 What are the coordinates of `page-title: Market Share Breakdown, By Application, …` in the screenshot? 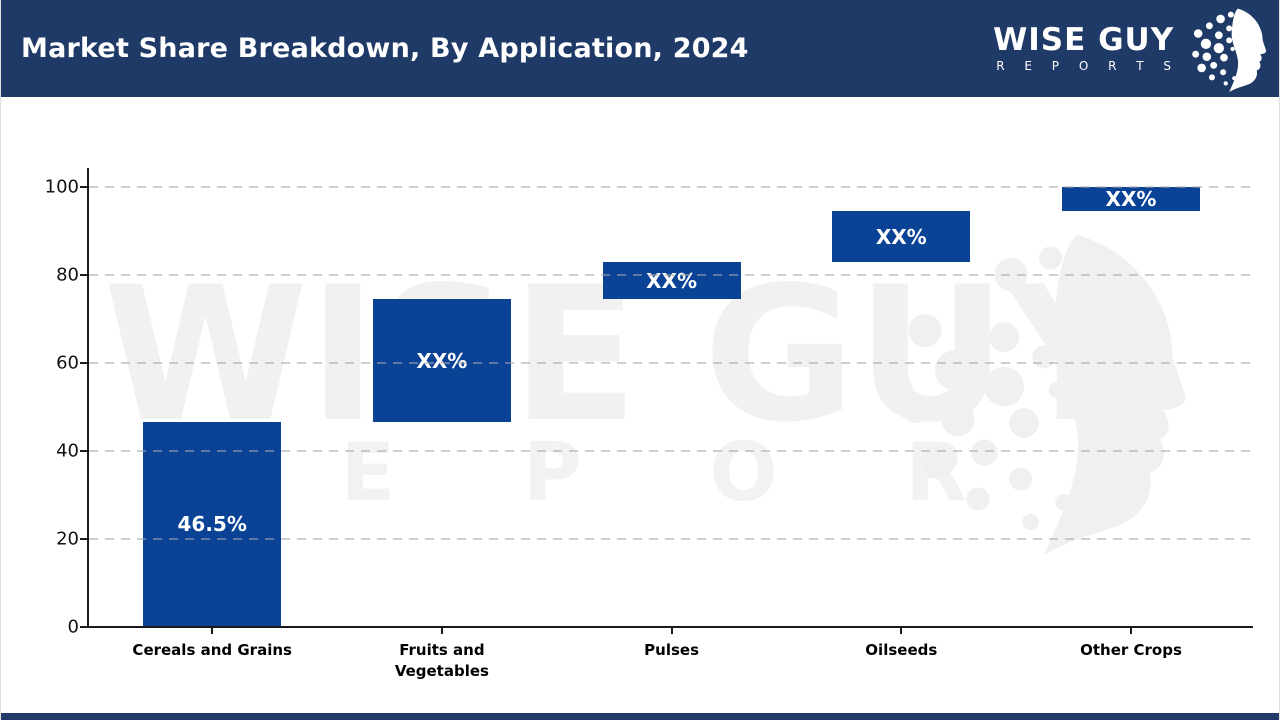 It's located at (385, 48).